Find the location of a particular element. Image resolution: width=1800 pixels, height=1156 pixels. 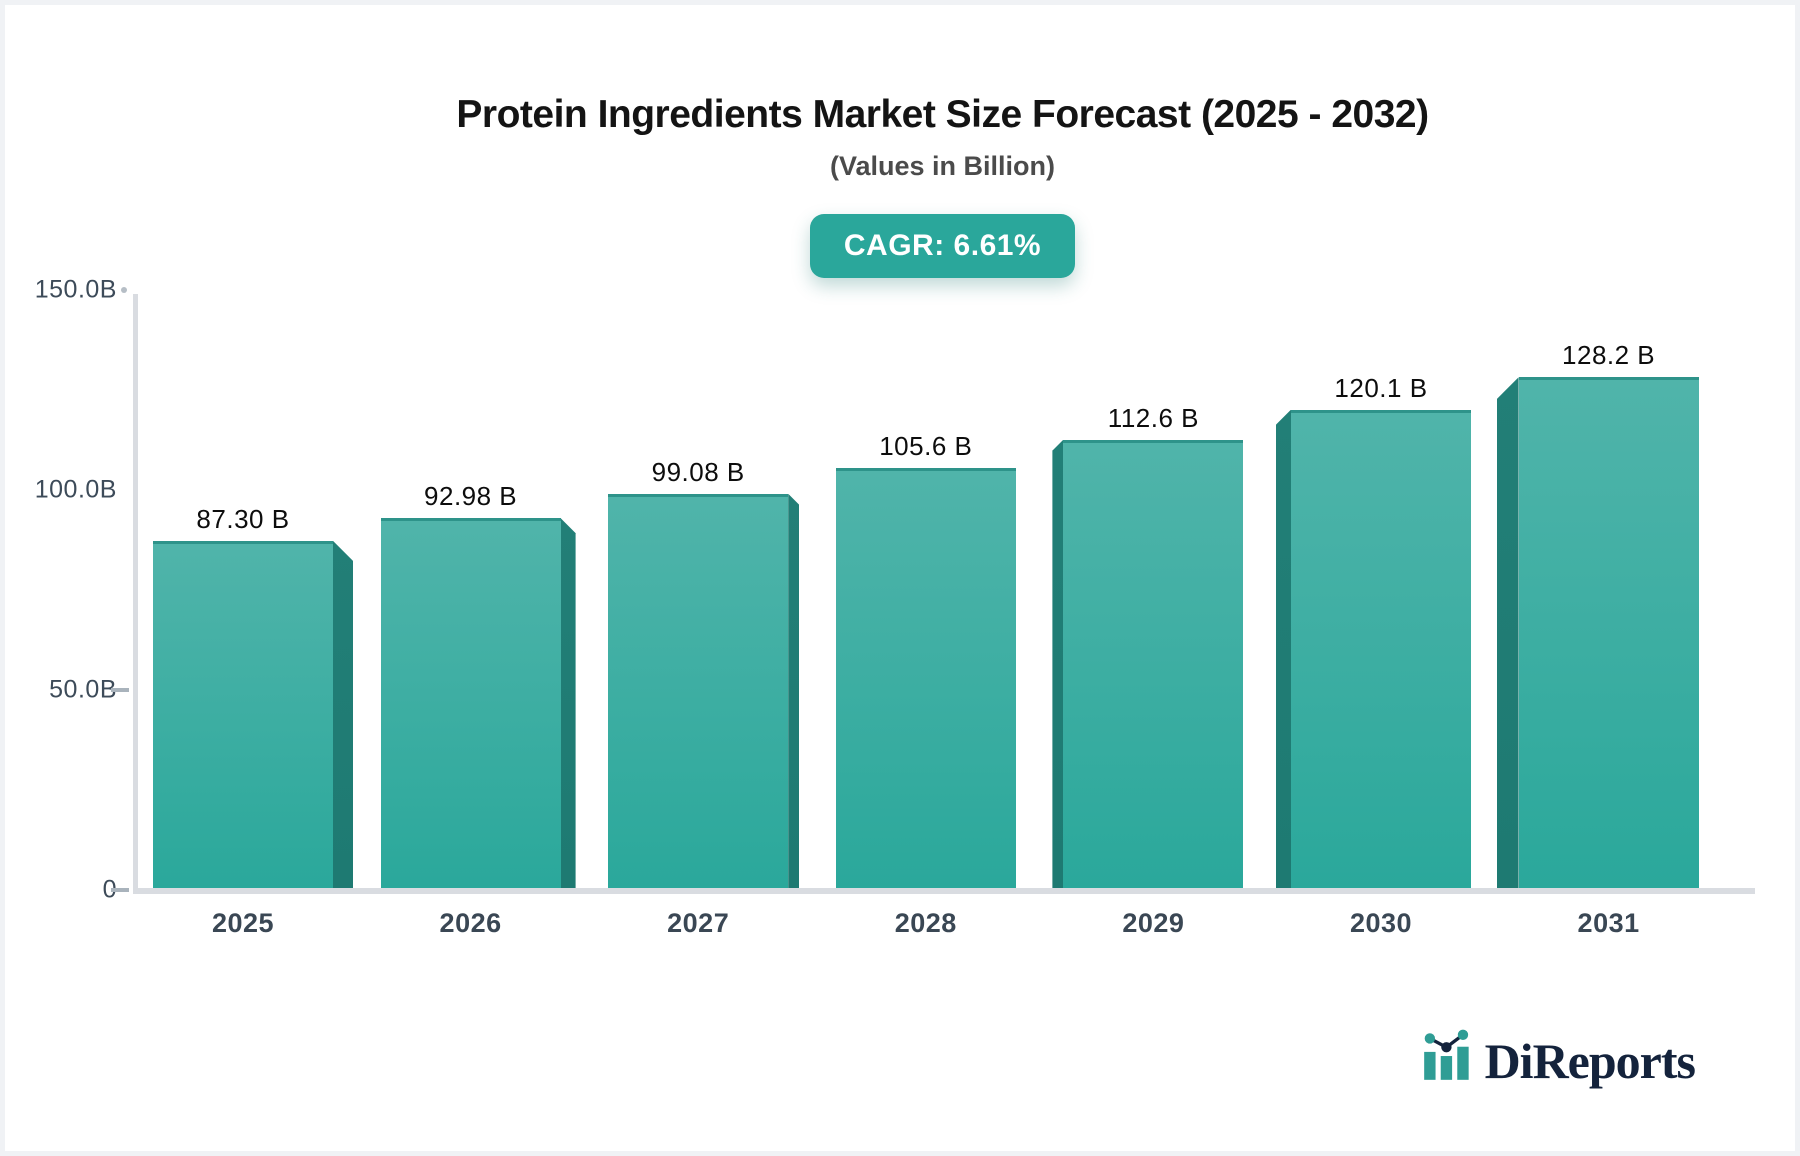

bar-chart-trend-icon is located at coordinates (1446, 1054).